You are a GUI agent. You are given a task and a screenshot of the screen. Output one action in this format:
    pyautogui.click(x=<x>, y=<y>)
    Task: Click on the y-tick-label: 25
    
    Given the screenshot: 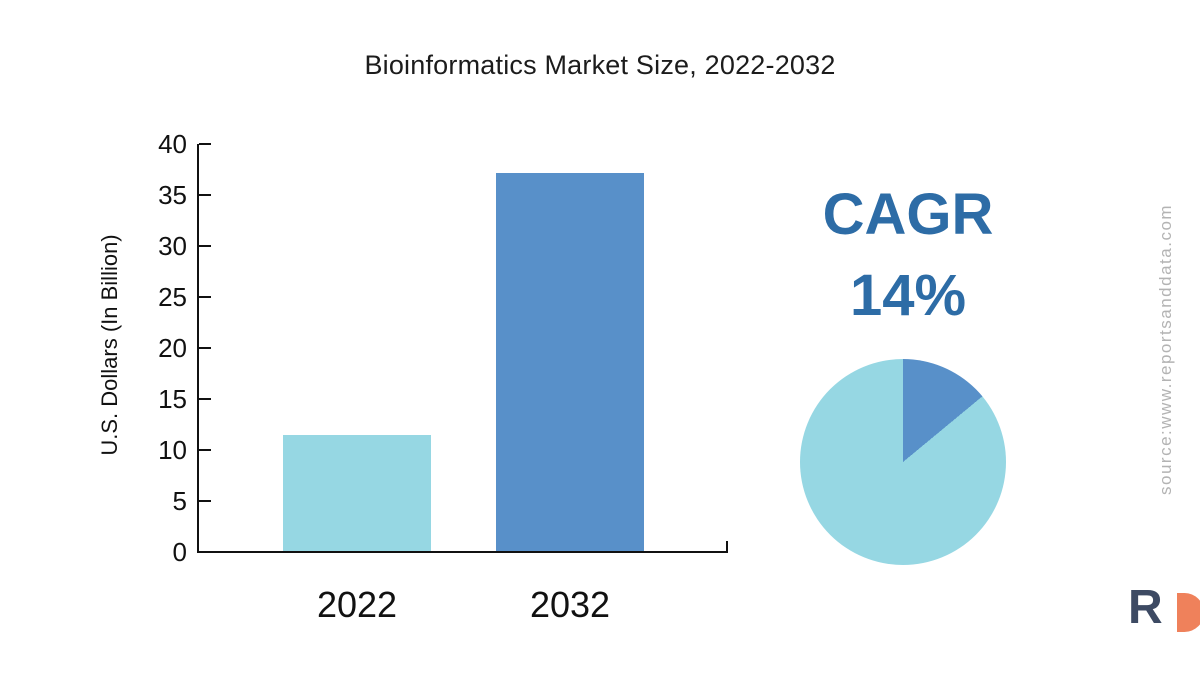 What is the action you would take?
    pyautogui.click(x=172, y=296)
    